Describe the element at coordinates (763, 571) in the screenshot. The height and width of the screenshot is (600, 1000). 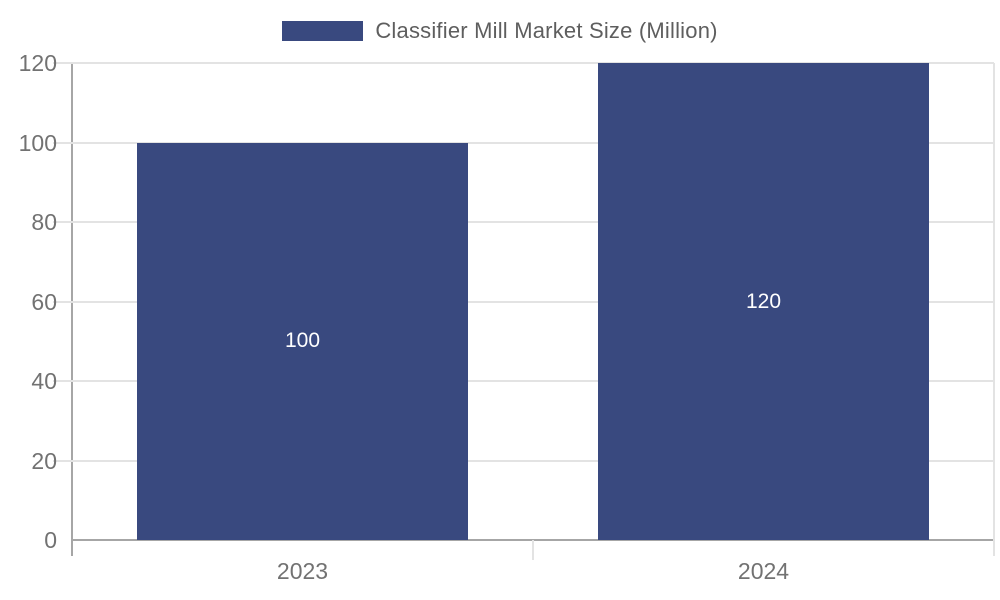
I see `x-tick-label-2024: 2024` at that location.